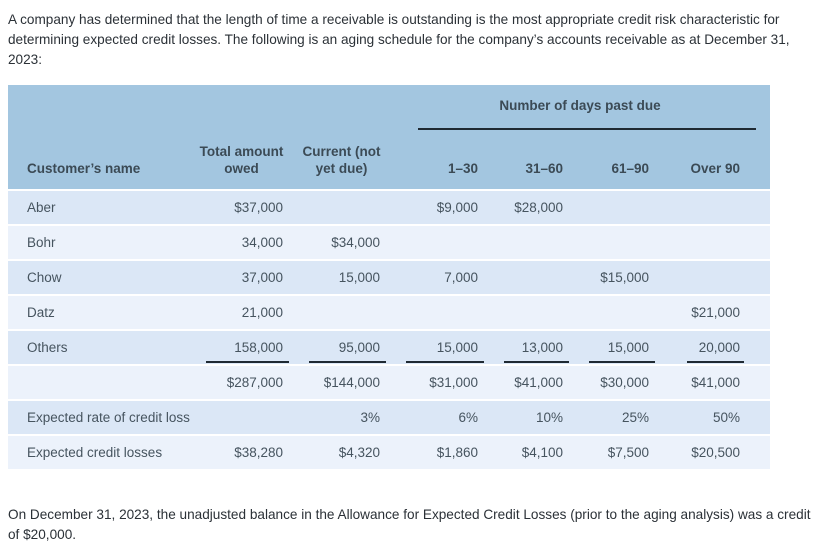 This screenshot has height=553, width=832. Describe the element at coordinates (355, 242) in the screenshot. I see `value-cell: $34,000` at that location.